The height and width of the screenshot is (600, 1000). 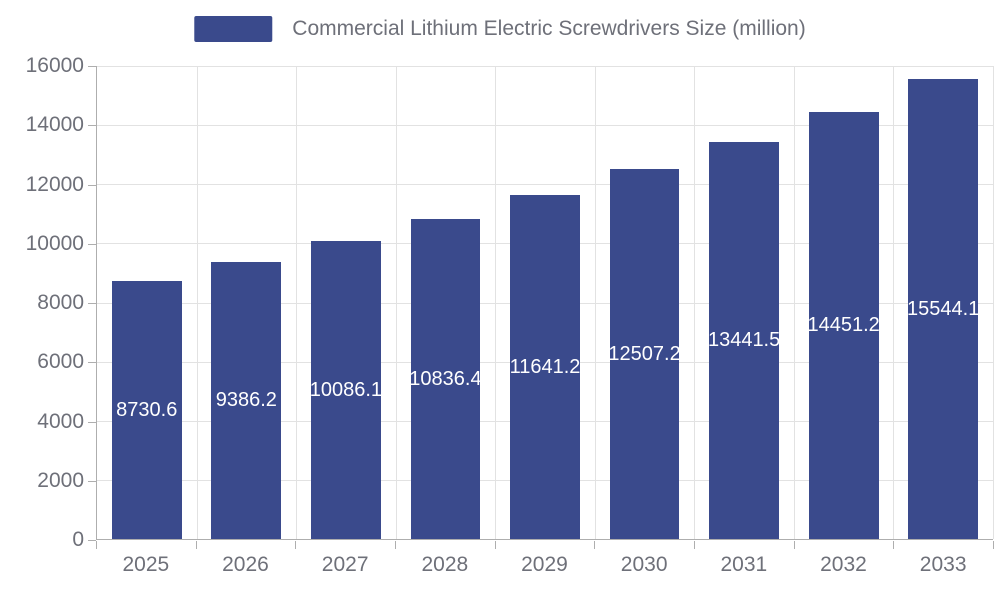 I want to click on bar-value-label: 9386.2, so click(x=246, y=400).